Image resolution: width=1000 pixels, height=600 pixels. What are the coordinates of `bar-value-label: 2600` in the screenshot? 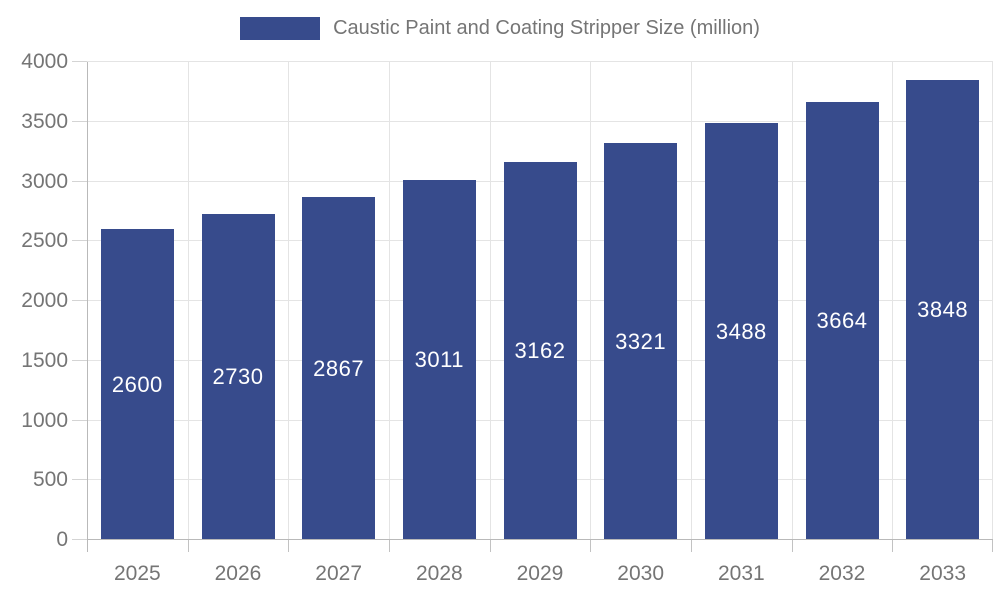 It's located at (137, 384).